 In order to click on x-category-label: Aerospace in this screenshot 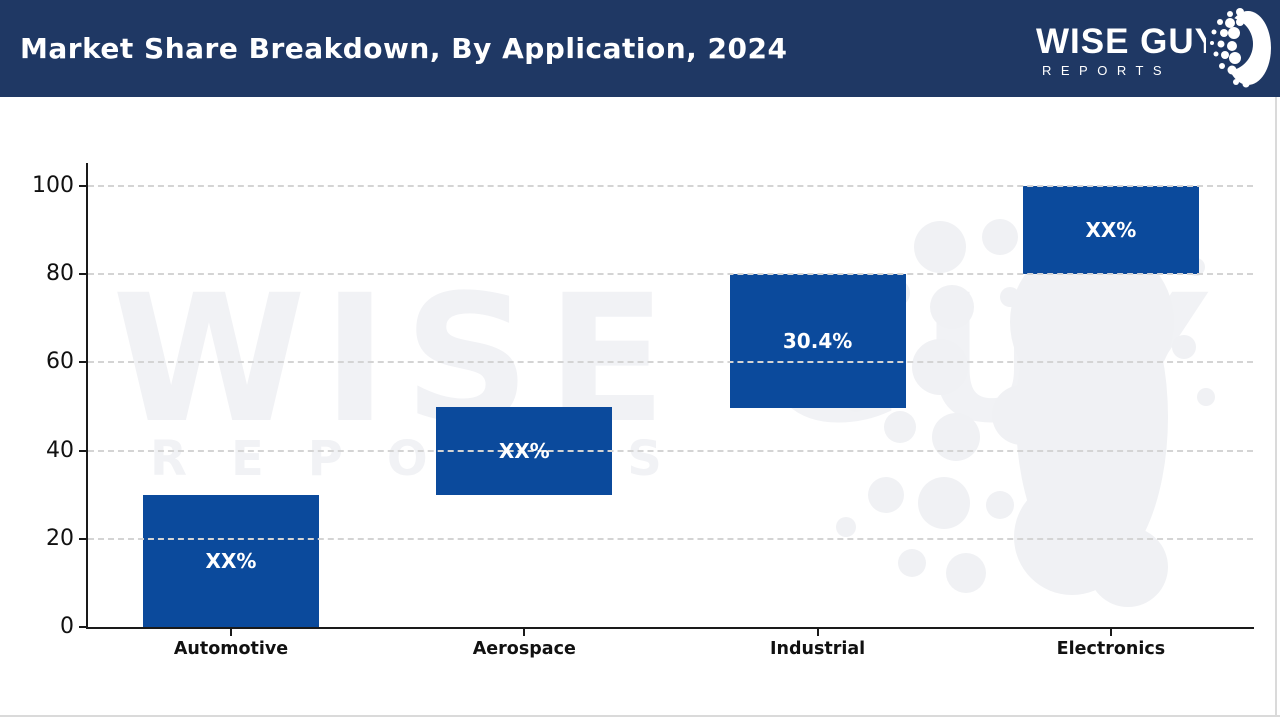, I will do `click(524, 649)`.